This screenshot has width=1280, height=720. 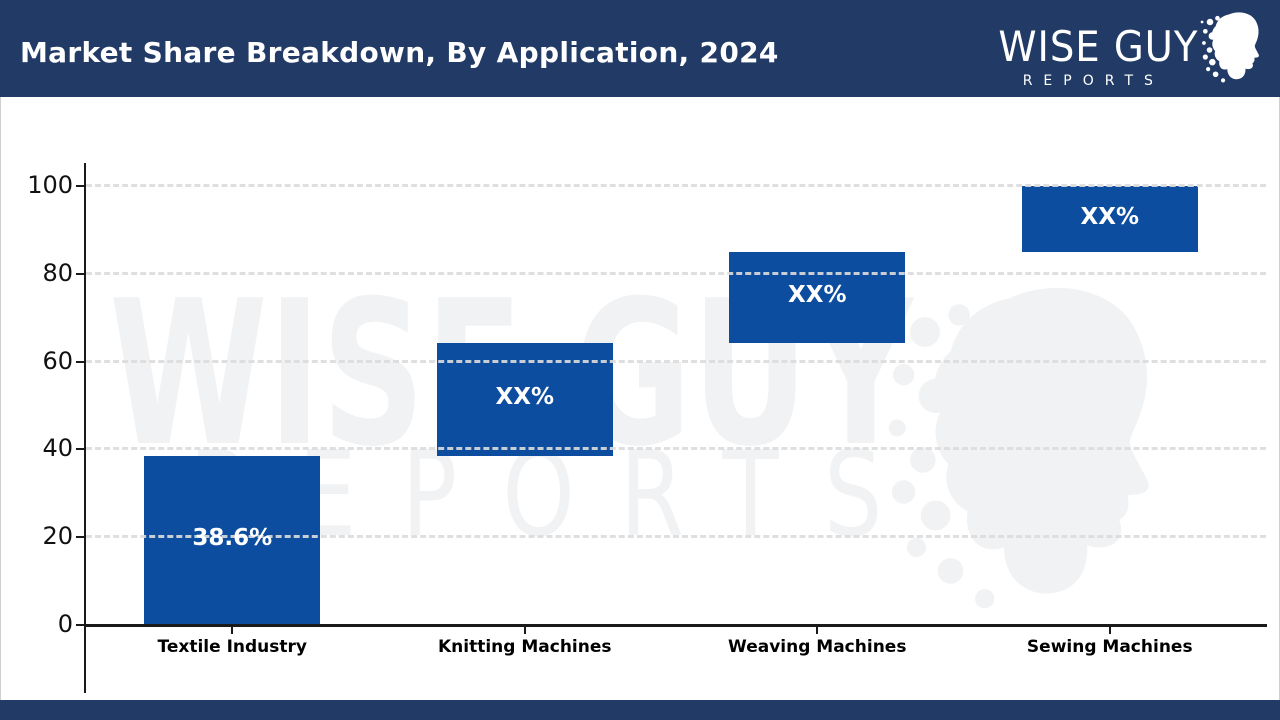 What do you see at coordinates (232, 647) in the screenshot?
I see `x-category-label: Textile Industry` at bounding box center [232, 647].